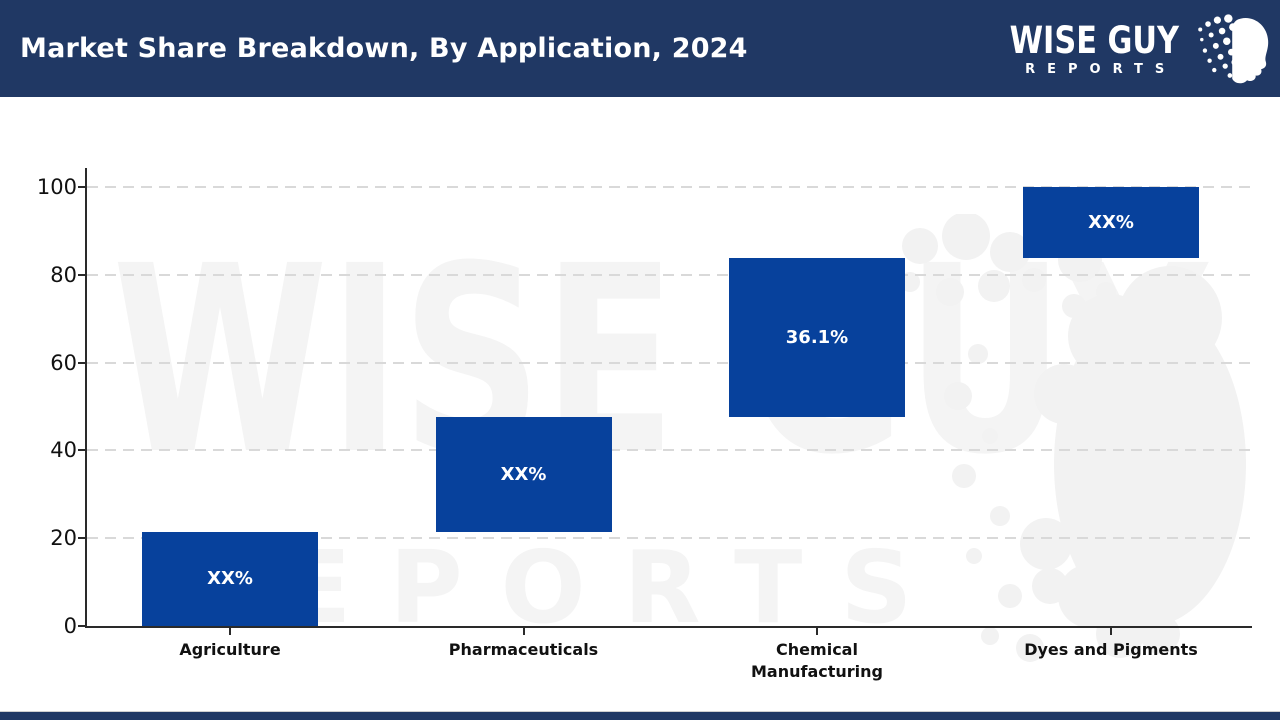  What do you see at coordinates (70, 626) in the screenshot?
I see `y-tick-label-0: 0` at bounding box center [70, 626].